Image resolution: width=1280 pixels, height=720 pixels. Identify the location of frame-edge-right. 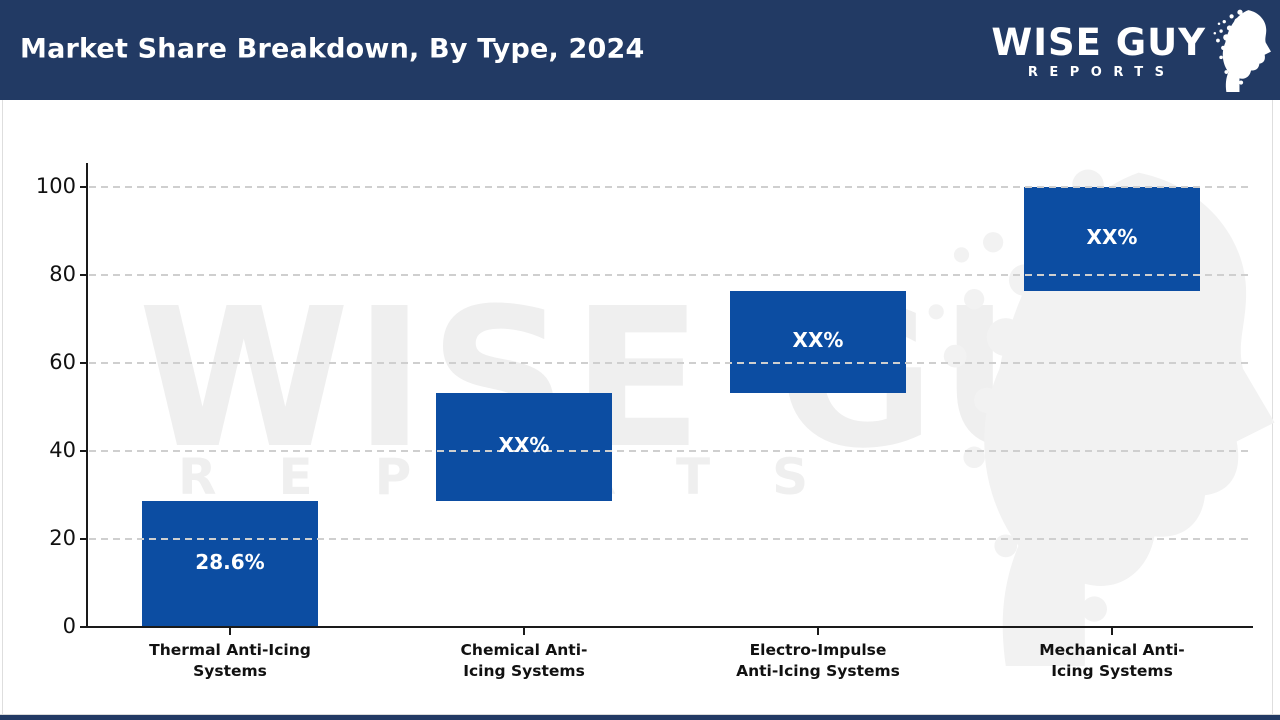
(1272, 407).